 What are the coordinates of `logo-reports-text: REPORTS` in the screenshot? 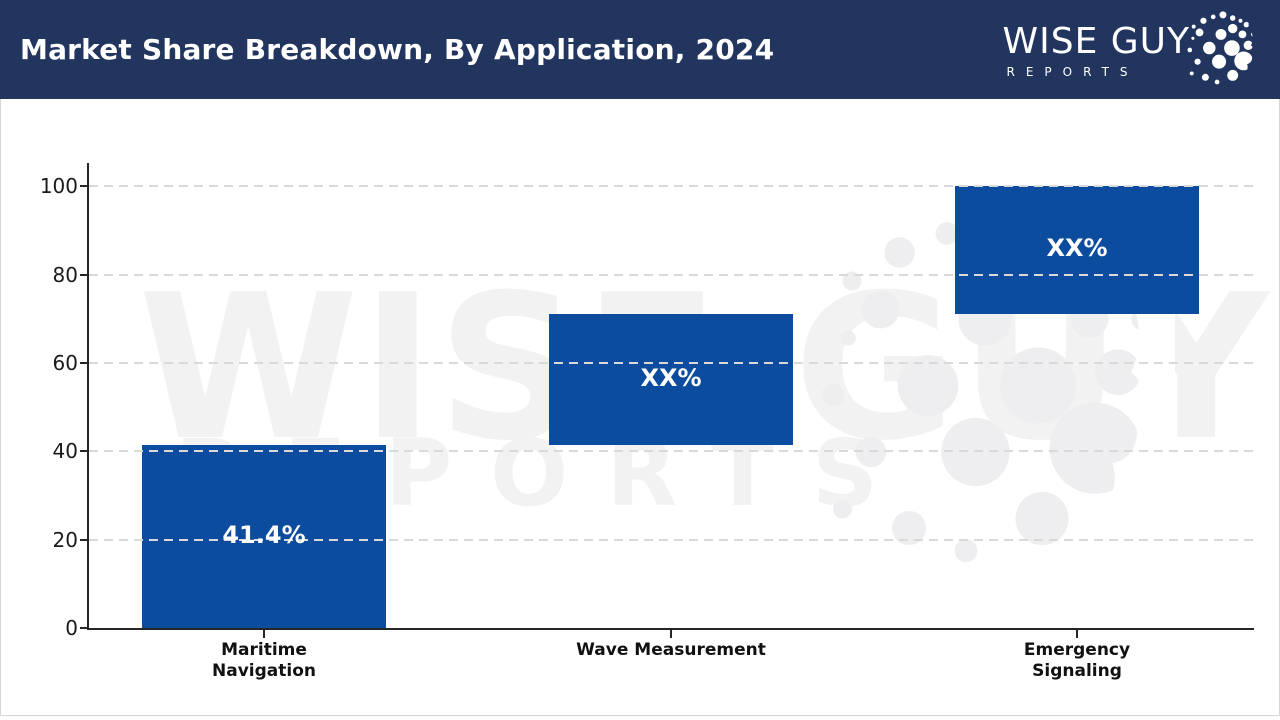 It's located at (1072, 71).